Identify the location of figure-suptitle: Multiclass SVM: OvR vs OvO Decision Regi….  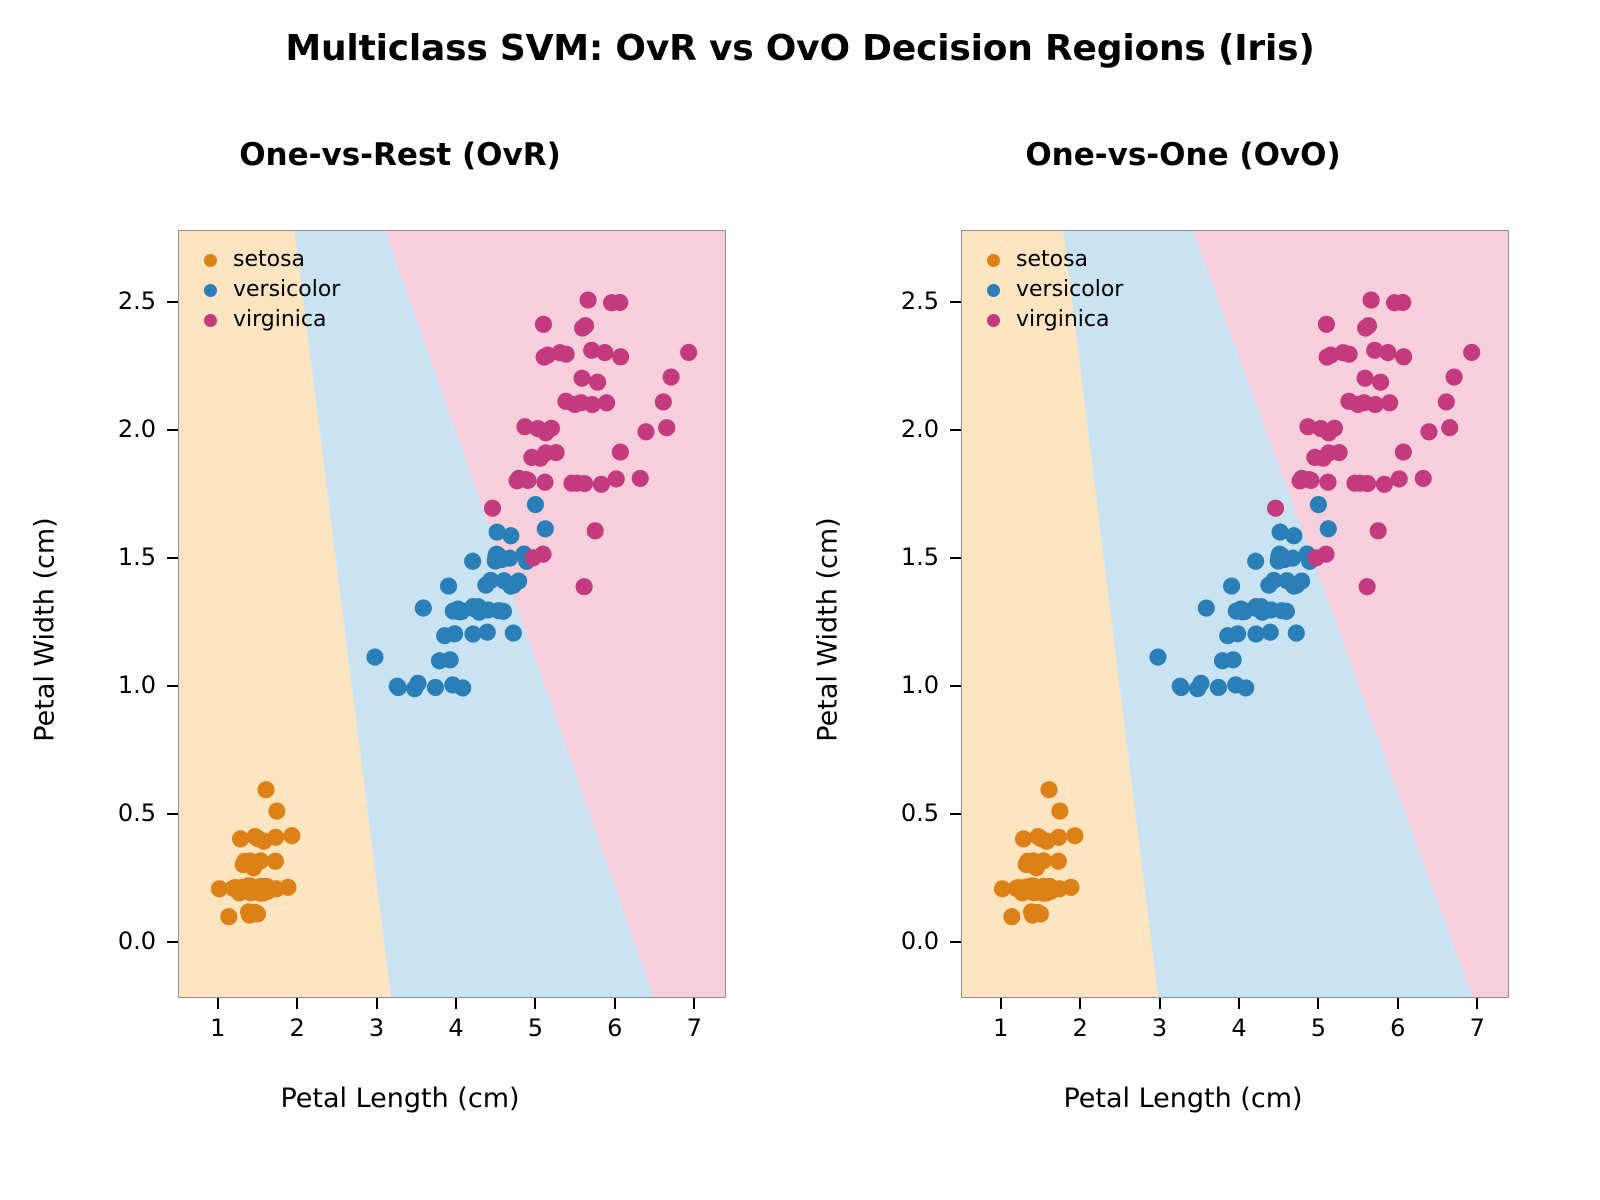
(800, 48).